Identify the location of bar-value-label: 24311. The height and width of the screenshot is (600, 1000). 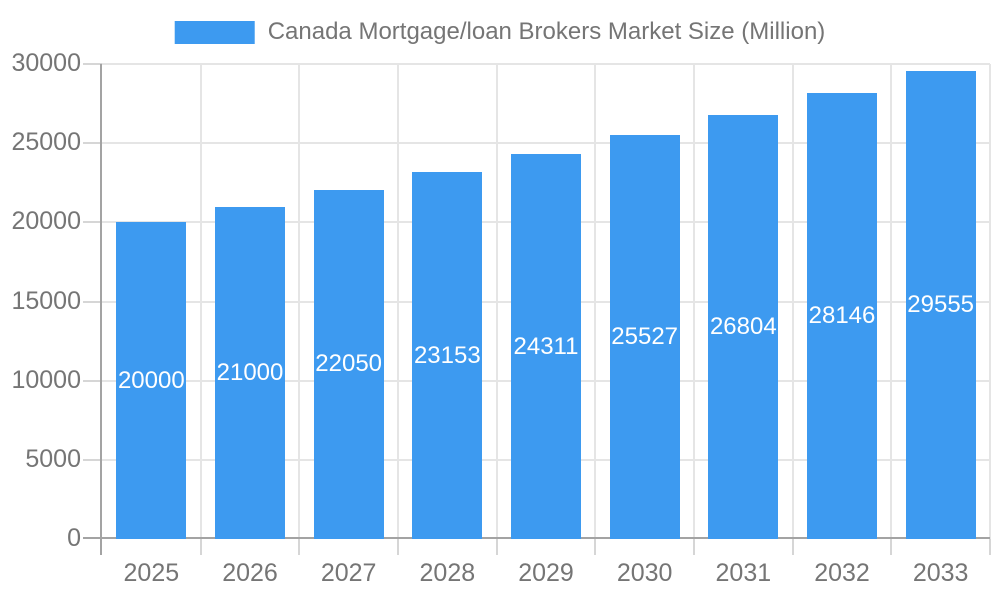
(546, 346).